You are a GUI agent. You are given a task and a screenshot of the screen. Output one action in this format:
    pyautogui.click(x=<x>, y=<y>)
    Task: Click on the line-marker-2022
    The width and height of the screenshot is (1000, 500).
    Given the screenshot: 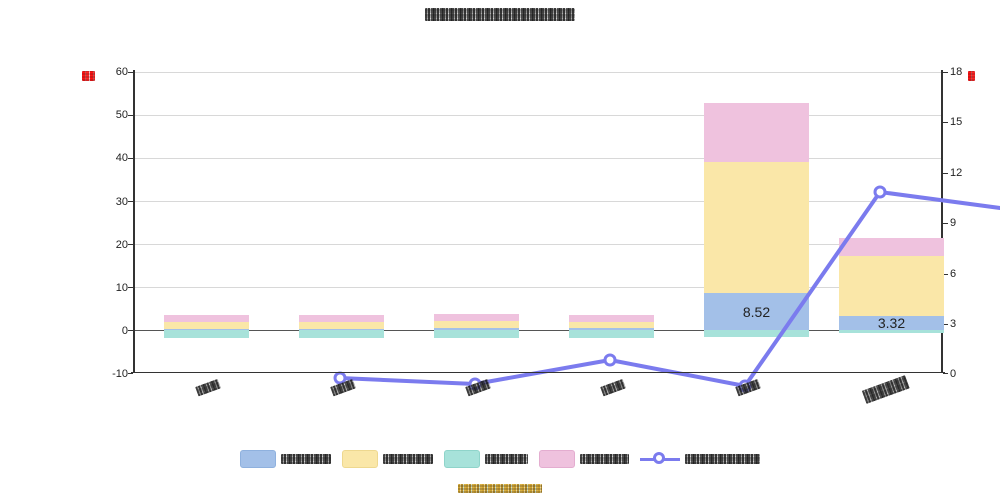 What is the action you would take?
    pyautogui.click(x=610, y=360)
    